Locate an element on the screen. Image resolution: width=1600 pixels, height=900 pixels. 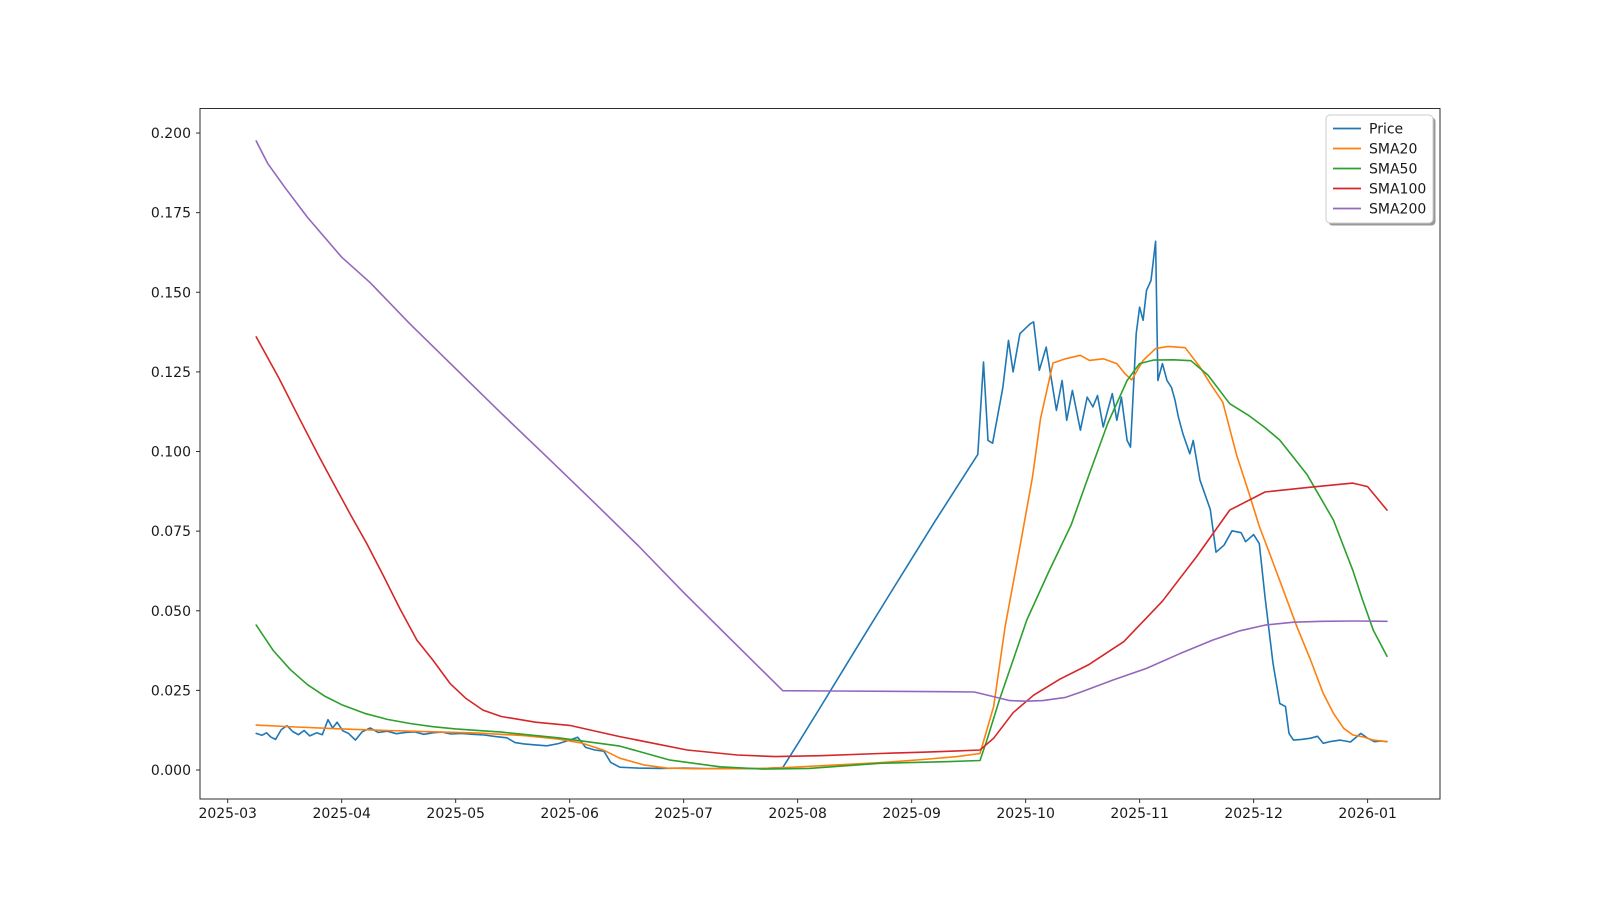
legend-label-sma20: SMA20 is located at coordinates (1393, 150).